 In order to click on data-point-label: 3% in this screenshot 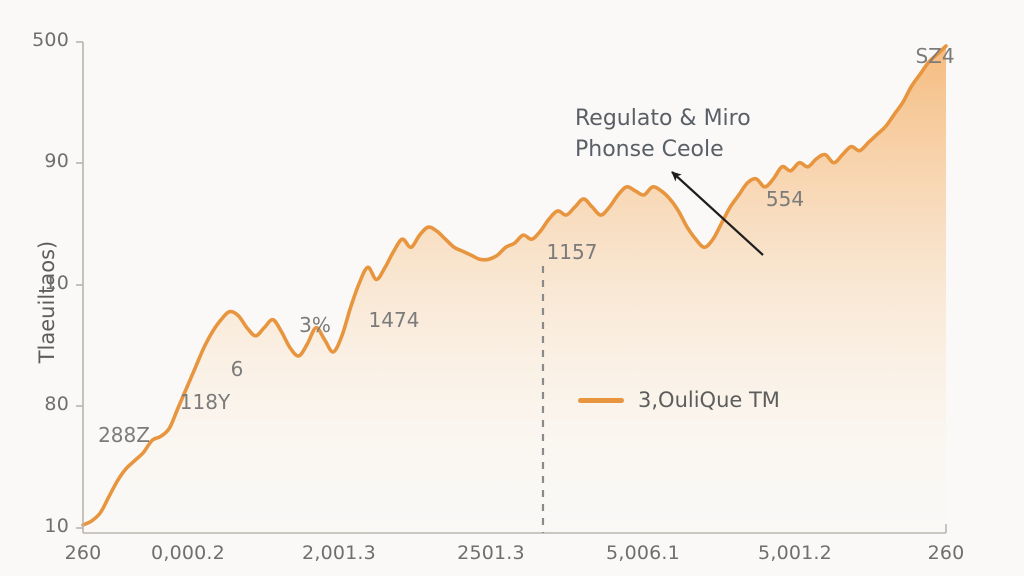, I will do `click(315, 325)`.